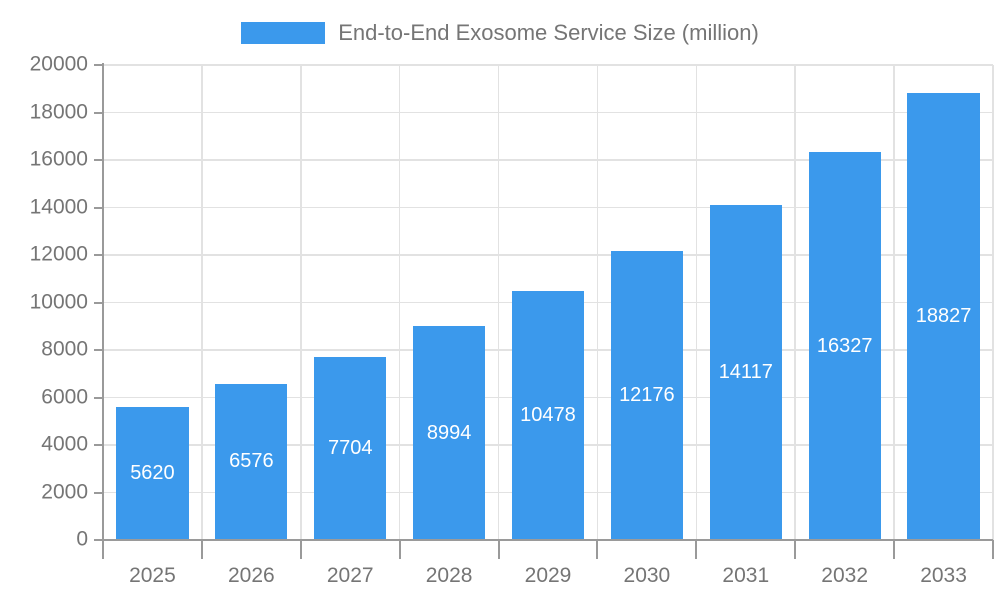 The width and height of the screenshot is (1000, 600). I want to click on x-axis-label: 2031, so click(746, 575).